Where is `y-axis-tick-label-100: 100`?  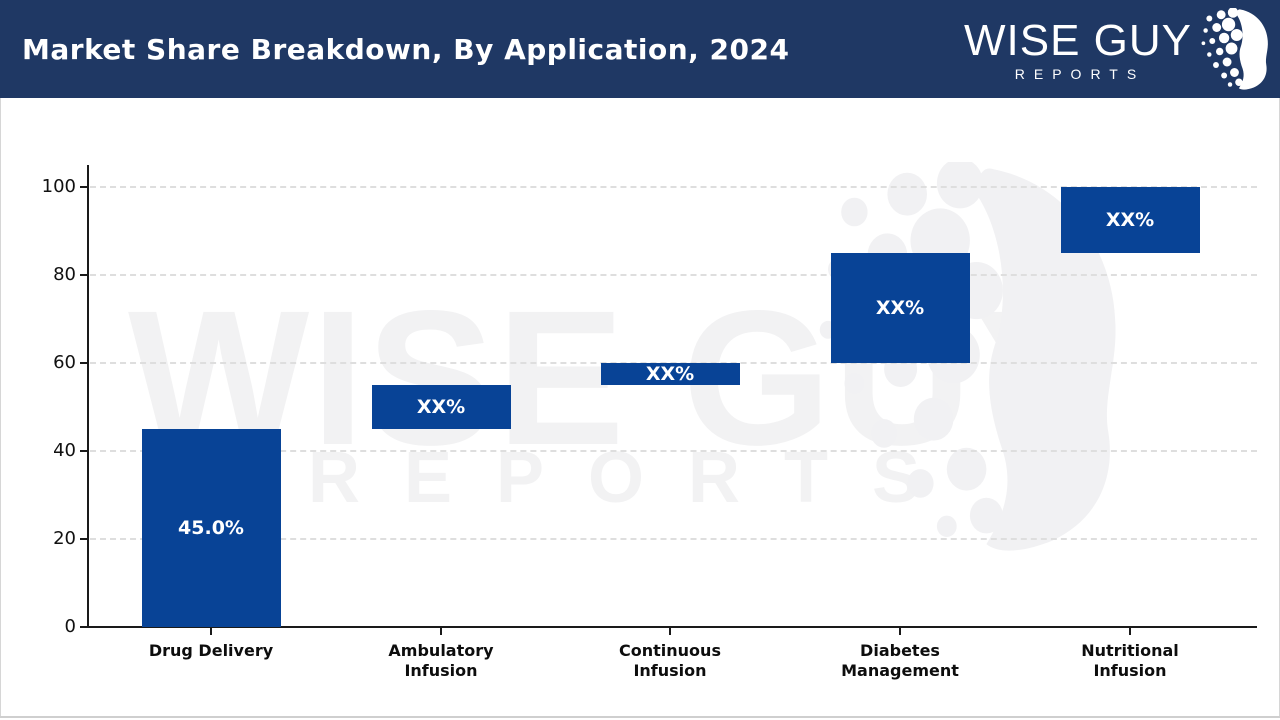 y-axis-tick-label-100: 100 is located at coordinates (58, 186).